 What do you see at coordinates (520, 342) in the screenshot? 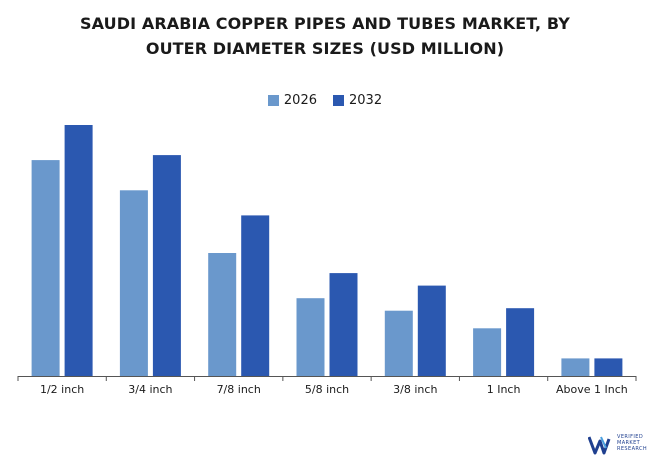
I see `bar-2032-1-inch` at bounding box center [520, 342].